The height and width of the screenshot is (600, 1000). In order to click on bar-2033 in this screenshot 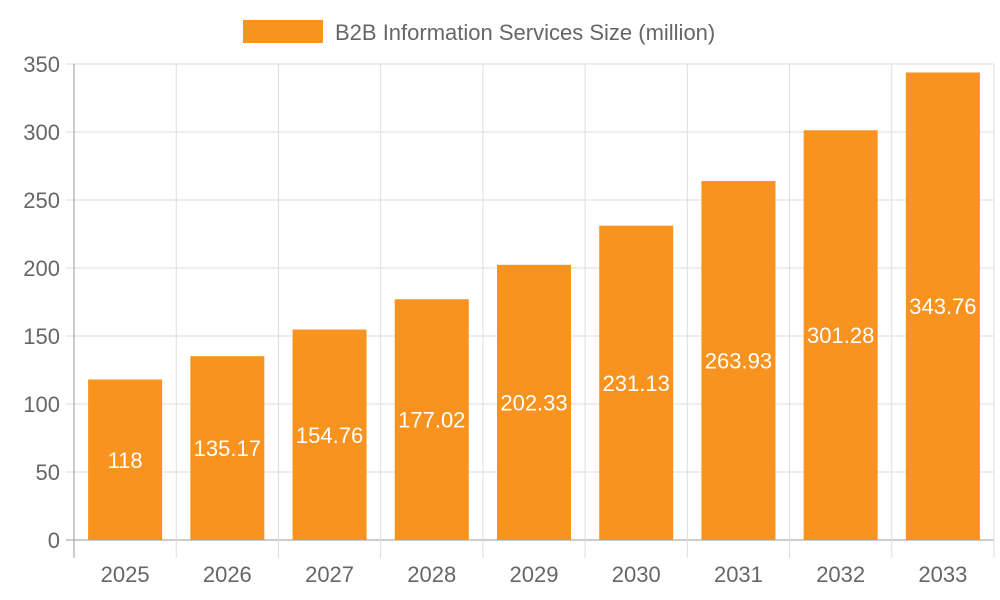, I will do `click(942, 306)`.